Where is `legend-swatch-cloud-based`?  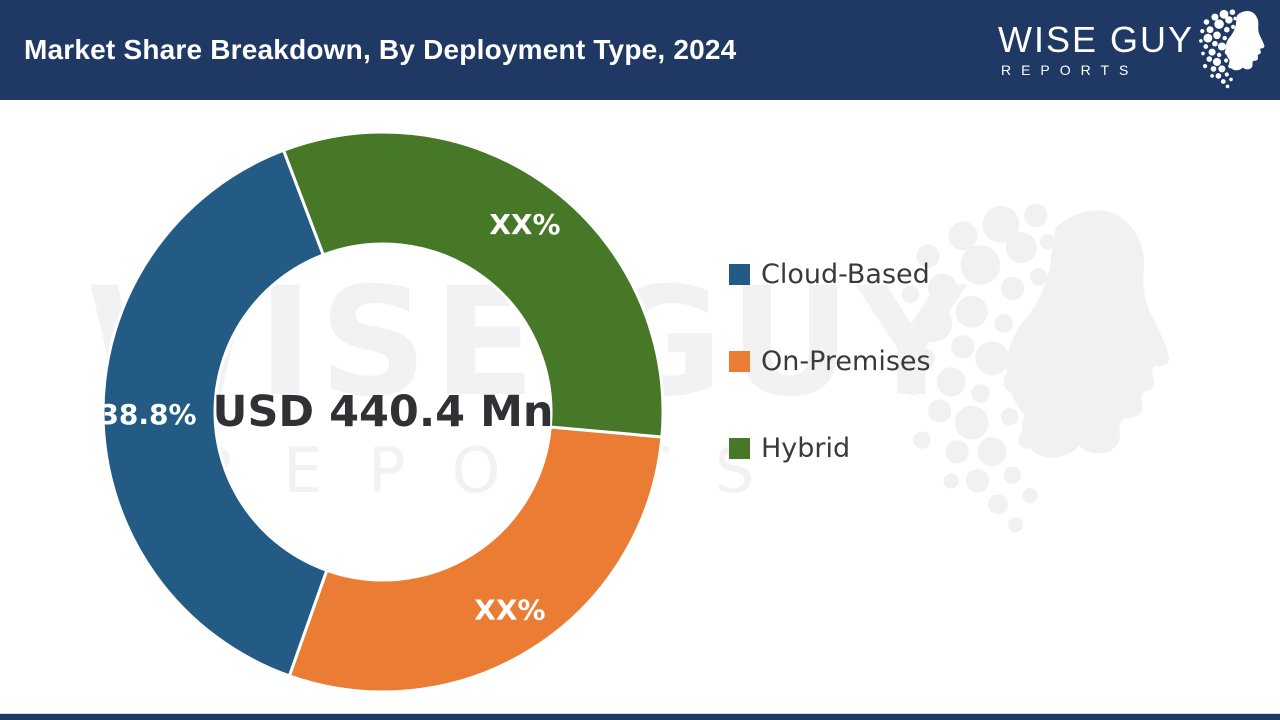
legend-swatch-cloud-based is located at coordinates (739, 274).